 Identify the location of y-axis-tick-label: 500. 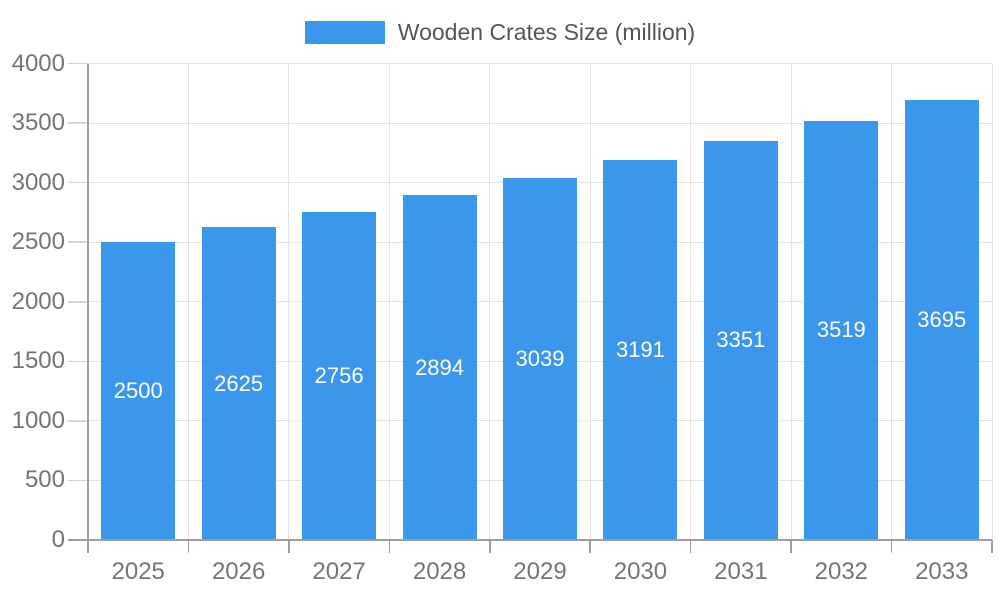
(44, 480).